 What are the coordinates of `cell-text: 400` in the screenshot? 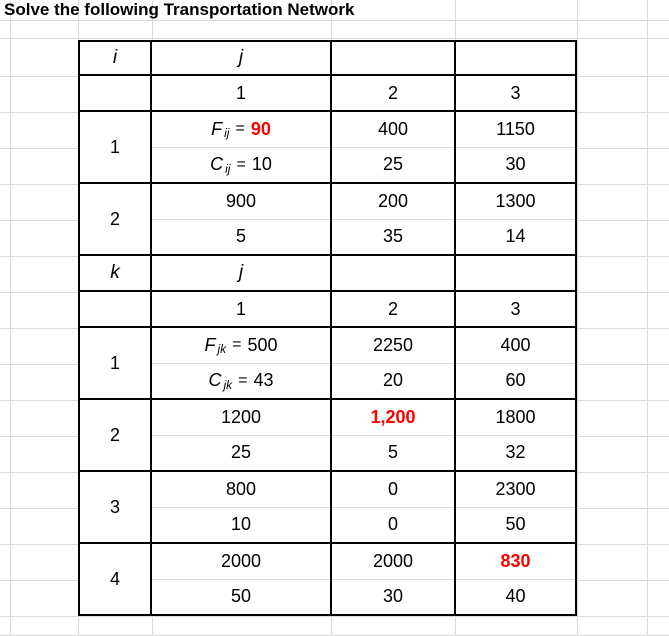 It's located at (515, 344).